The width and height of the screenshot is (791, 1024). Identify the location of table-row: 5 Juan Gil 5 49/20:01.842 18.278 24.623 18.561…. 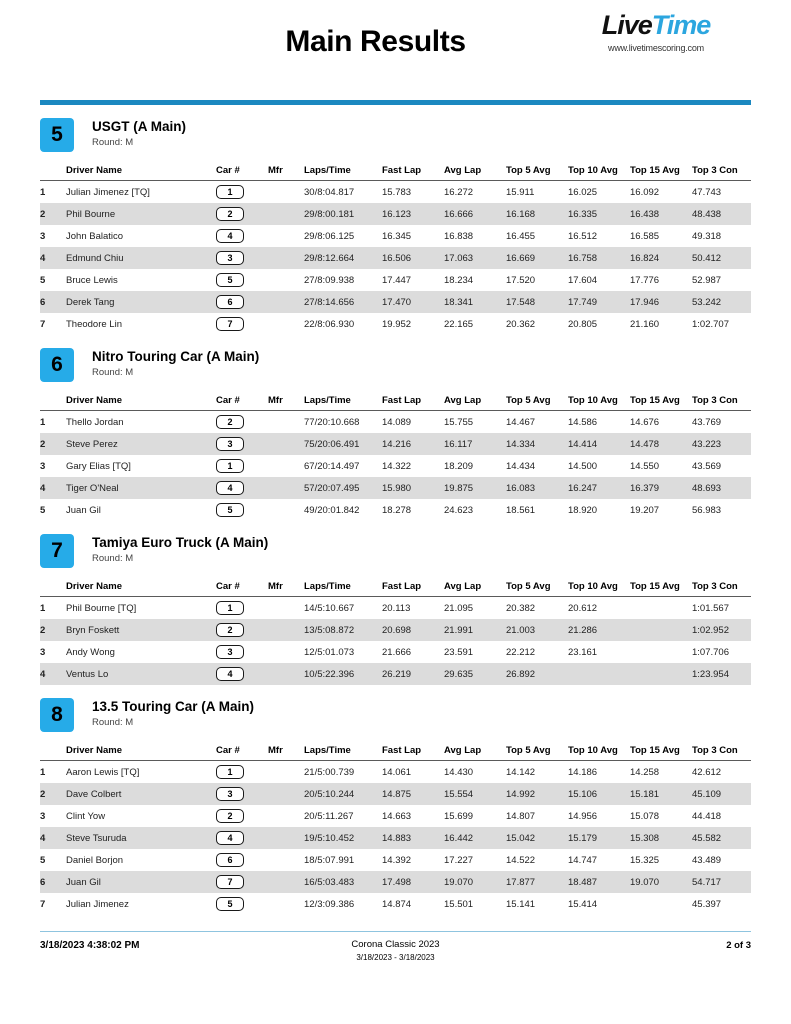
(395, 510).